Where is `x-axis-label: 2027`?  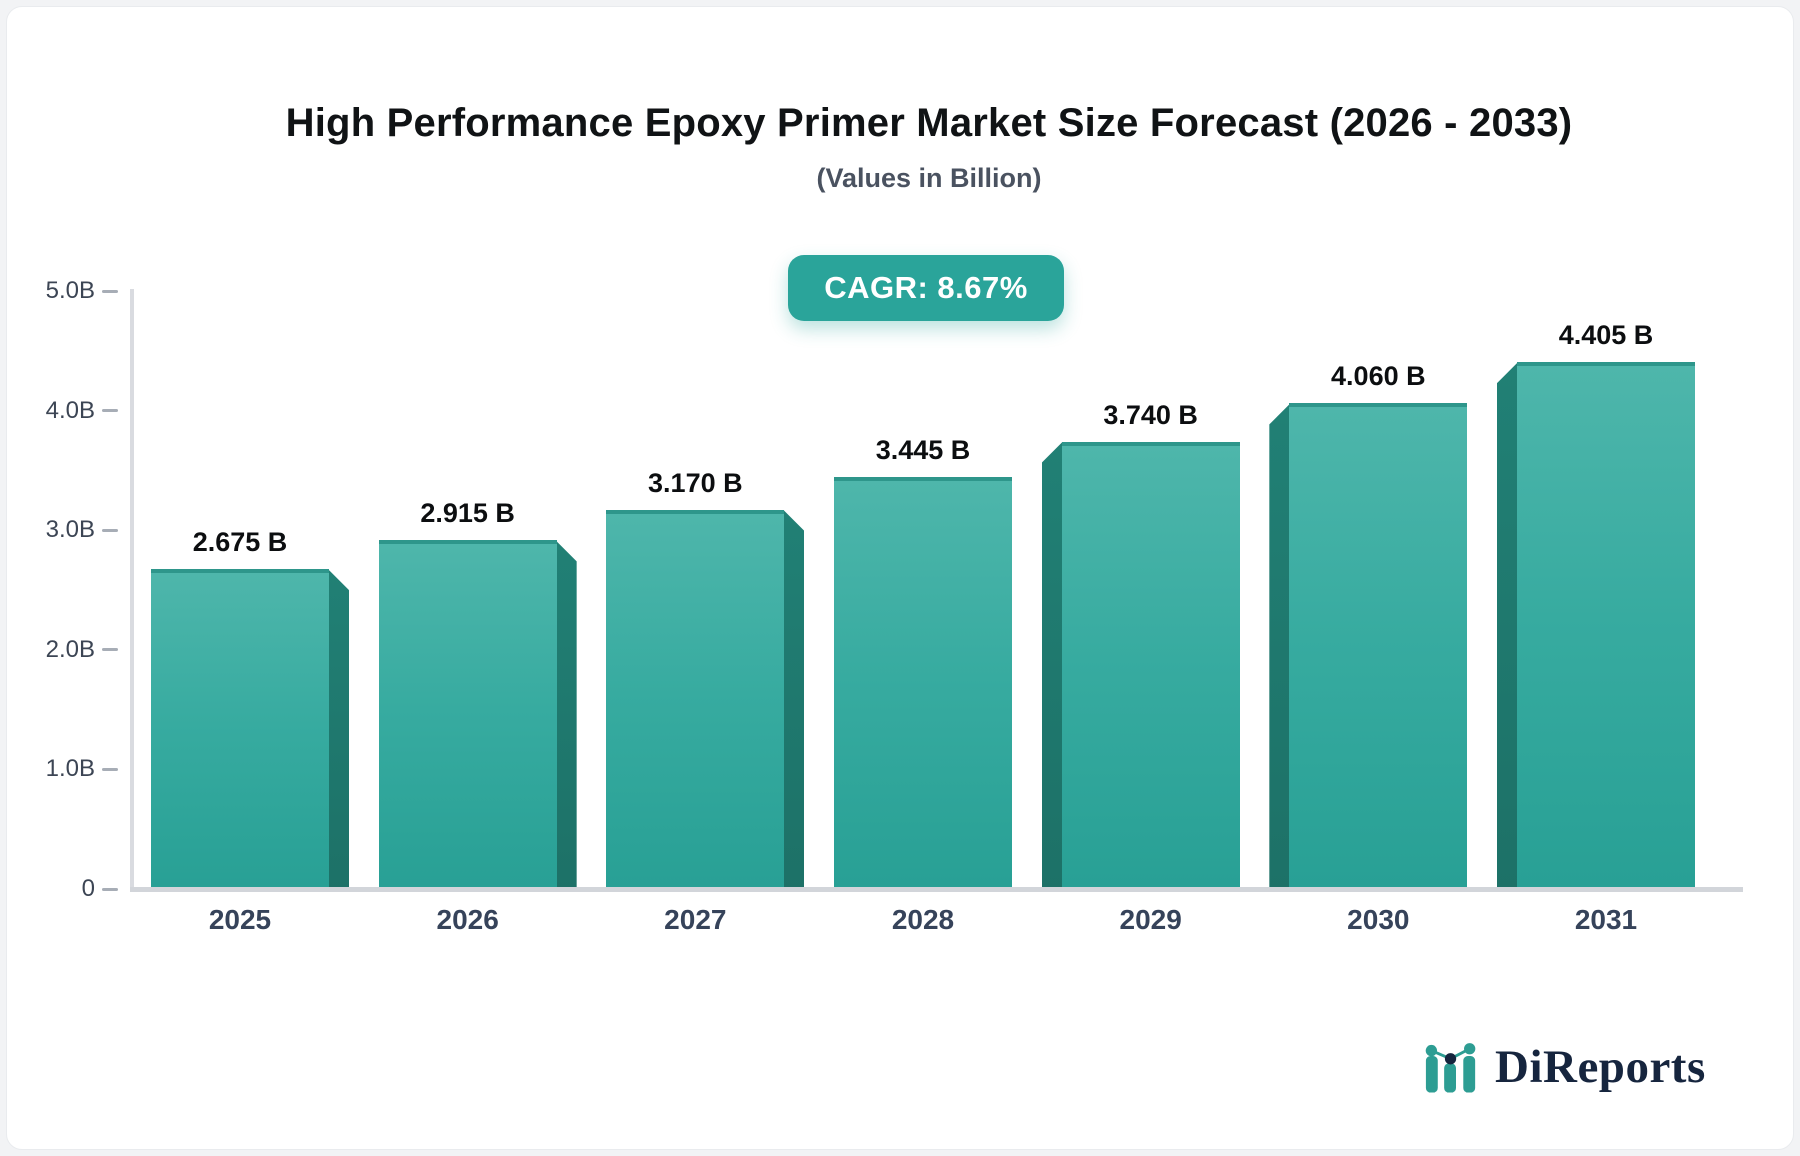
x-axis-label: 2027 is located at coordinates (695, 919).